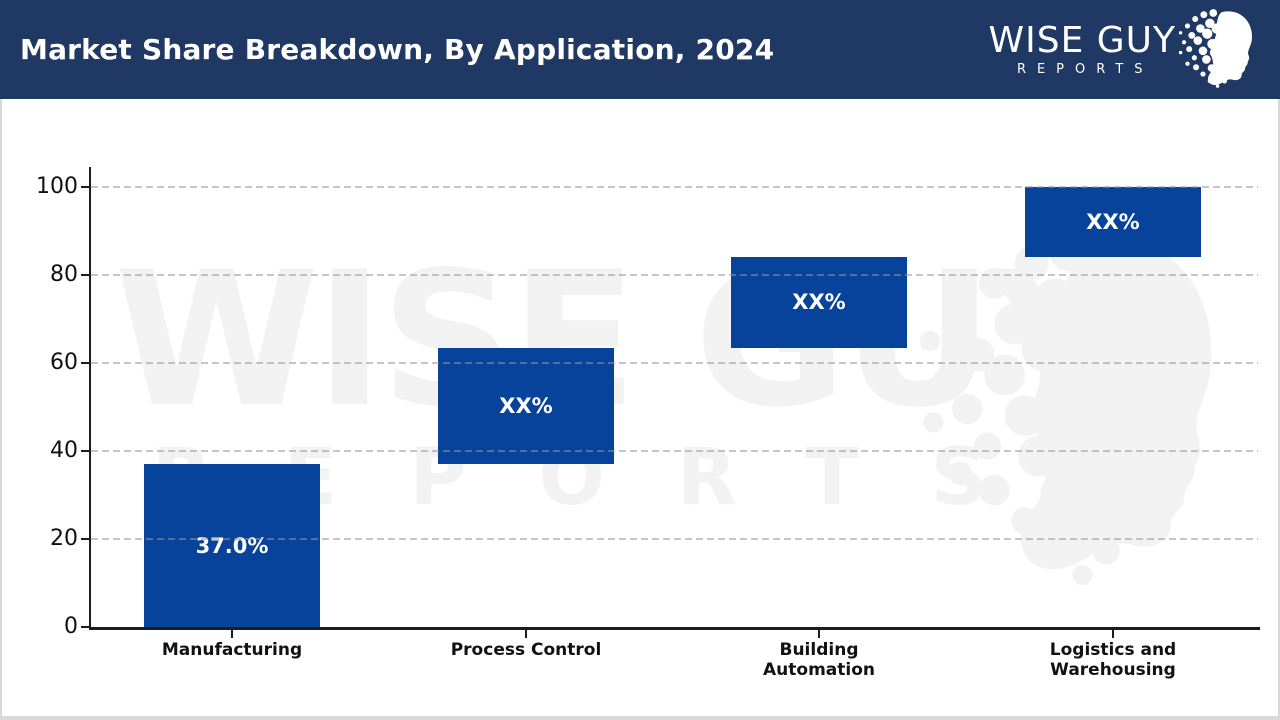 The width and height of the screenshot is (1280, 720). What do you see at coordinates (1215, 48) in the screenshot?
I see `wiseguy-head-icon` at bounding box center [1215, 48].